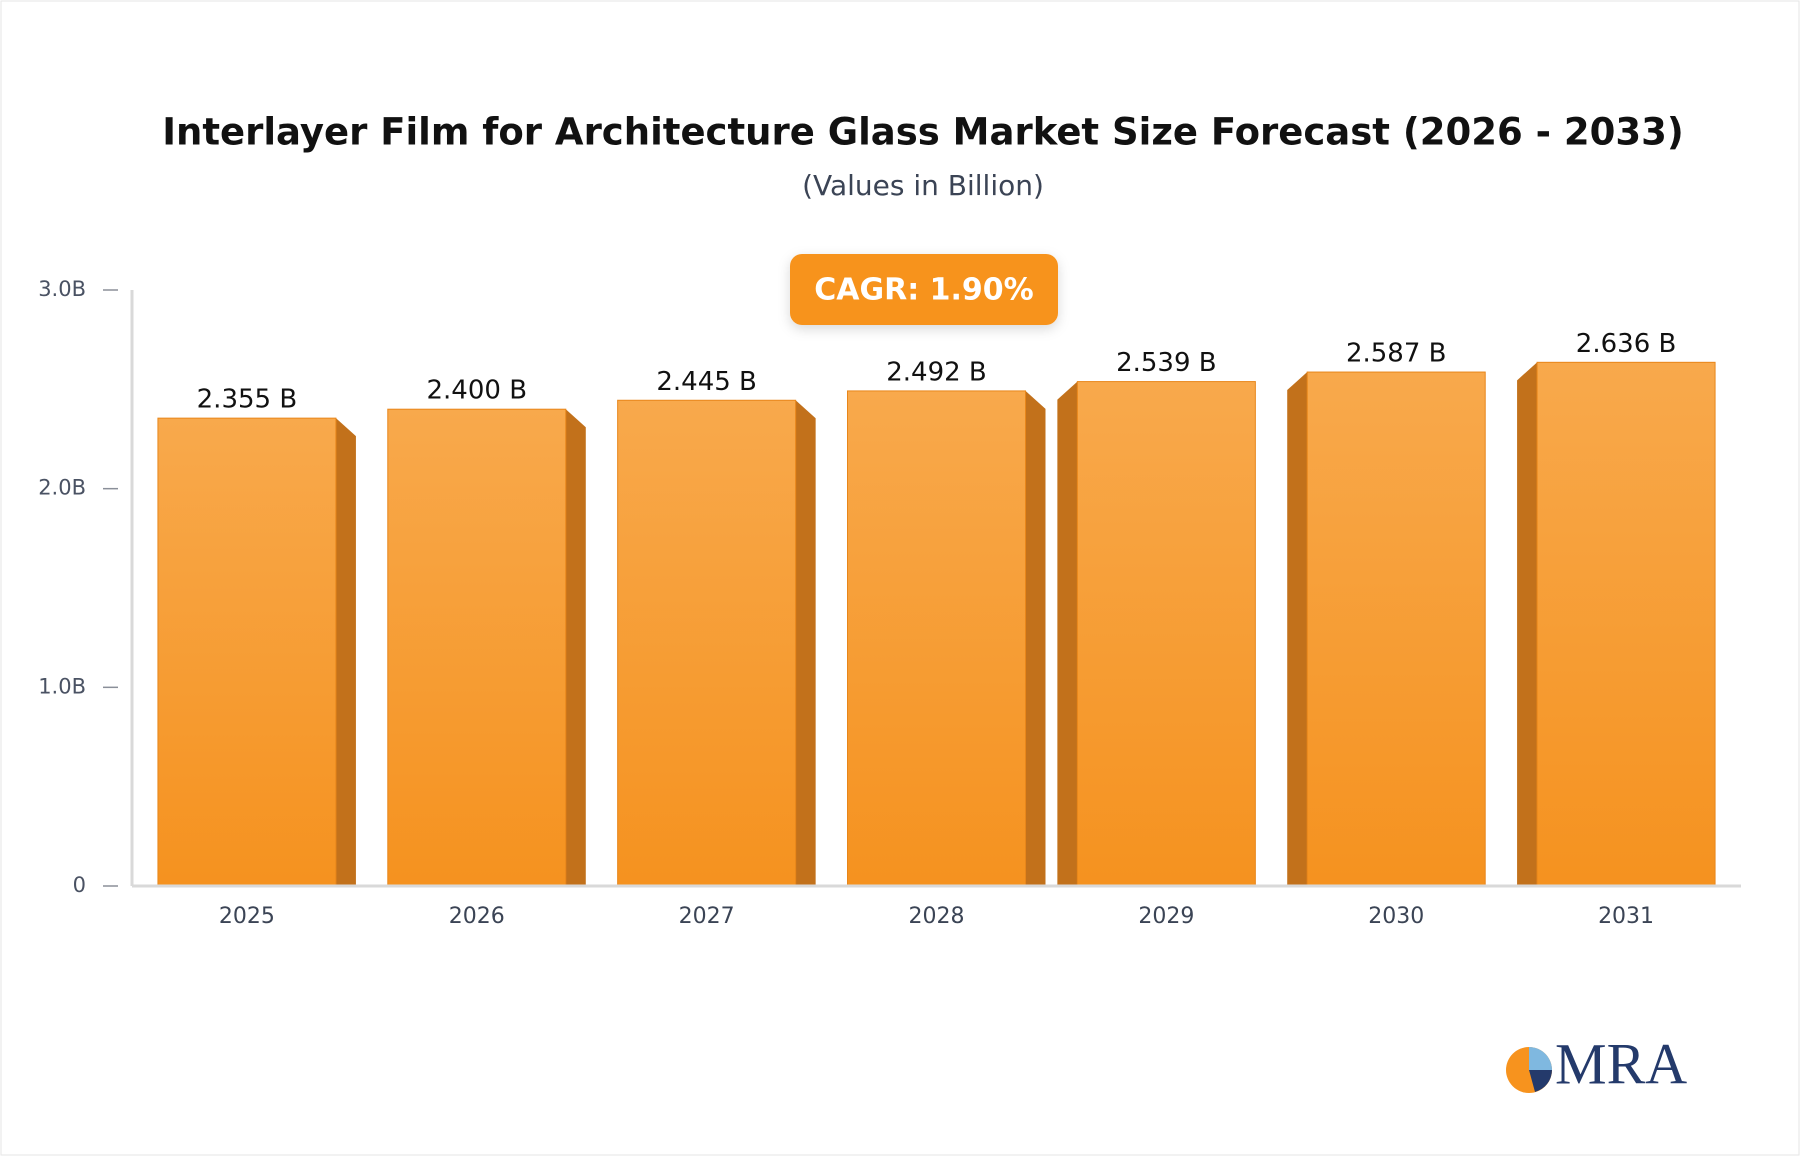  I want to click on value-label: 2.400 B, so click(477, 391).